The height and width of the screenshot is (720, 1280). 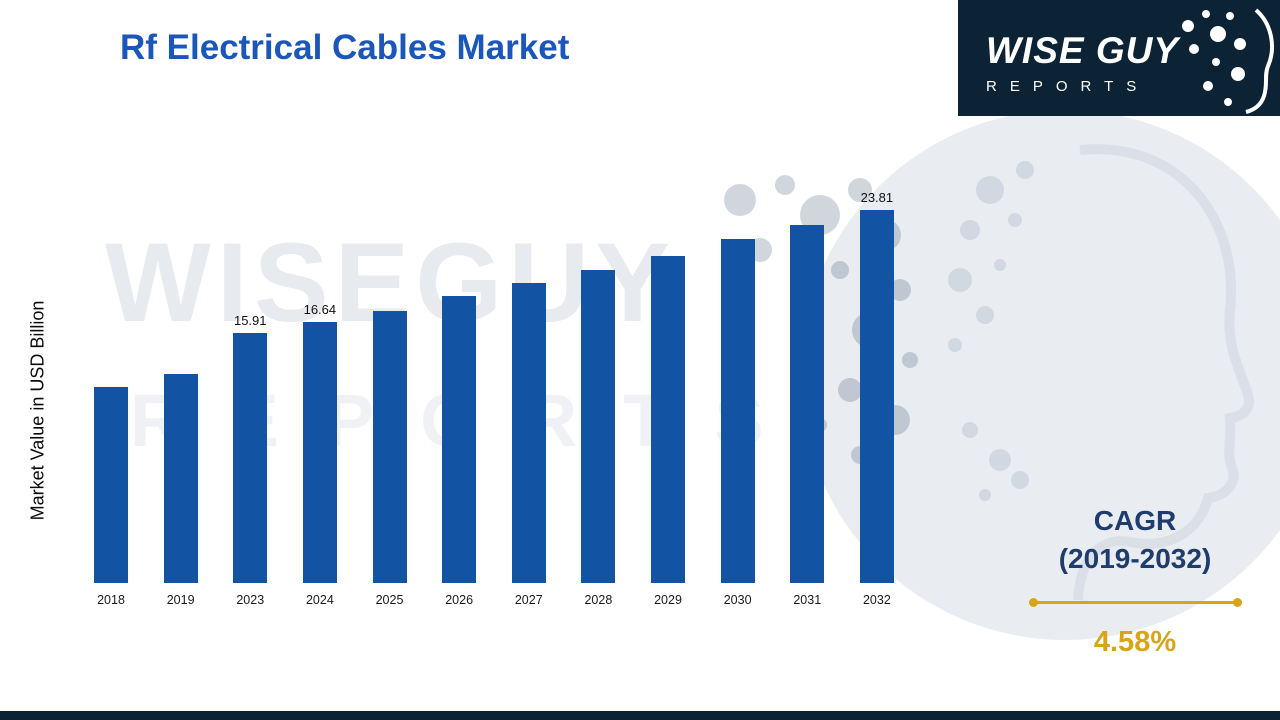 I want to click on x-axis-tick-label: 2023, so click(x=250, y=600).